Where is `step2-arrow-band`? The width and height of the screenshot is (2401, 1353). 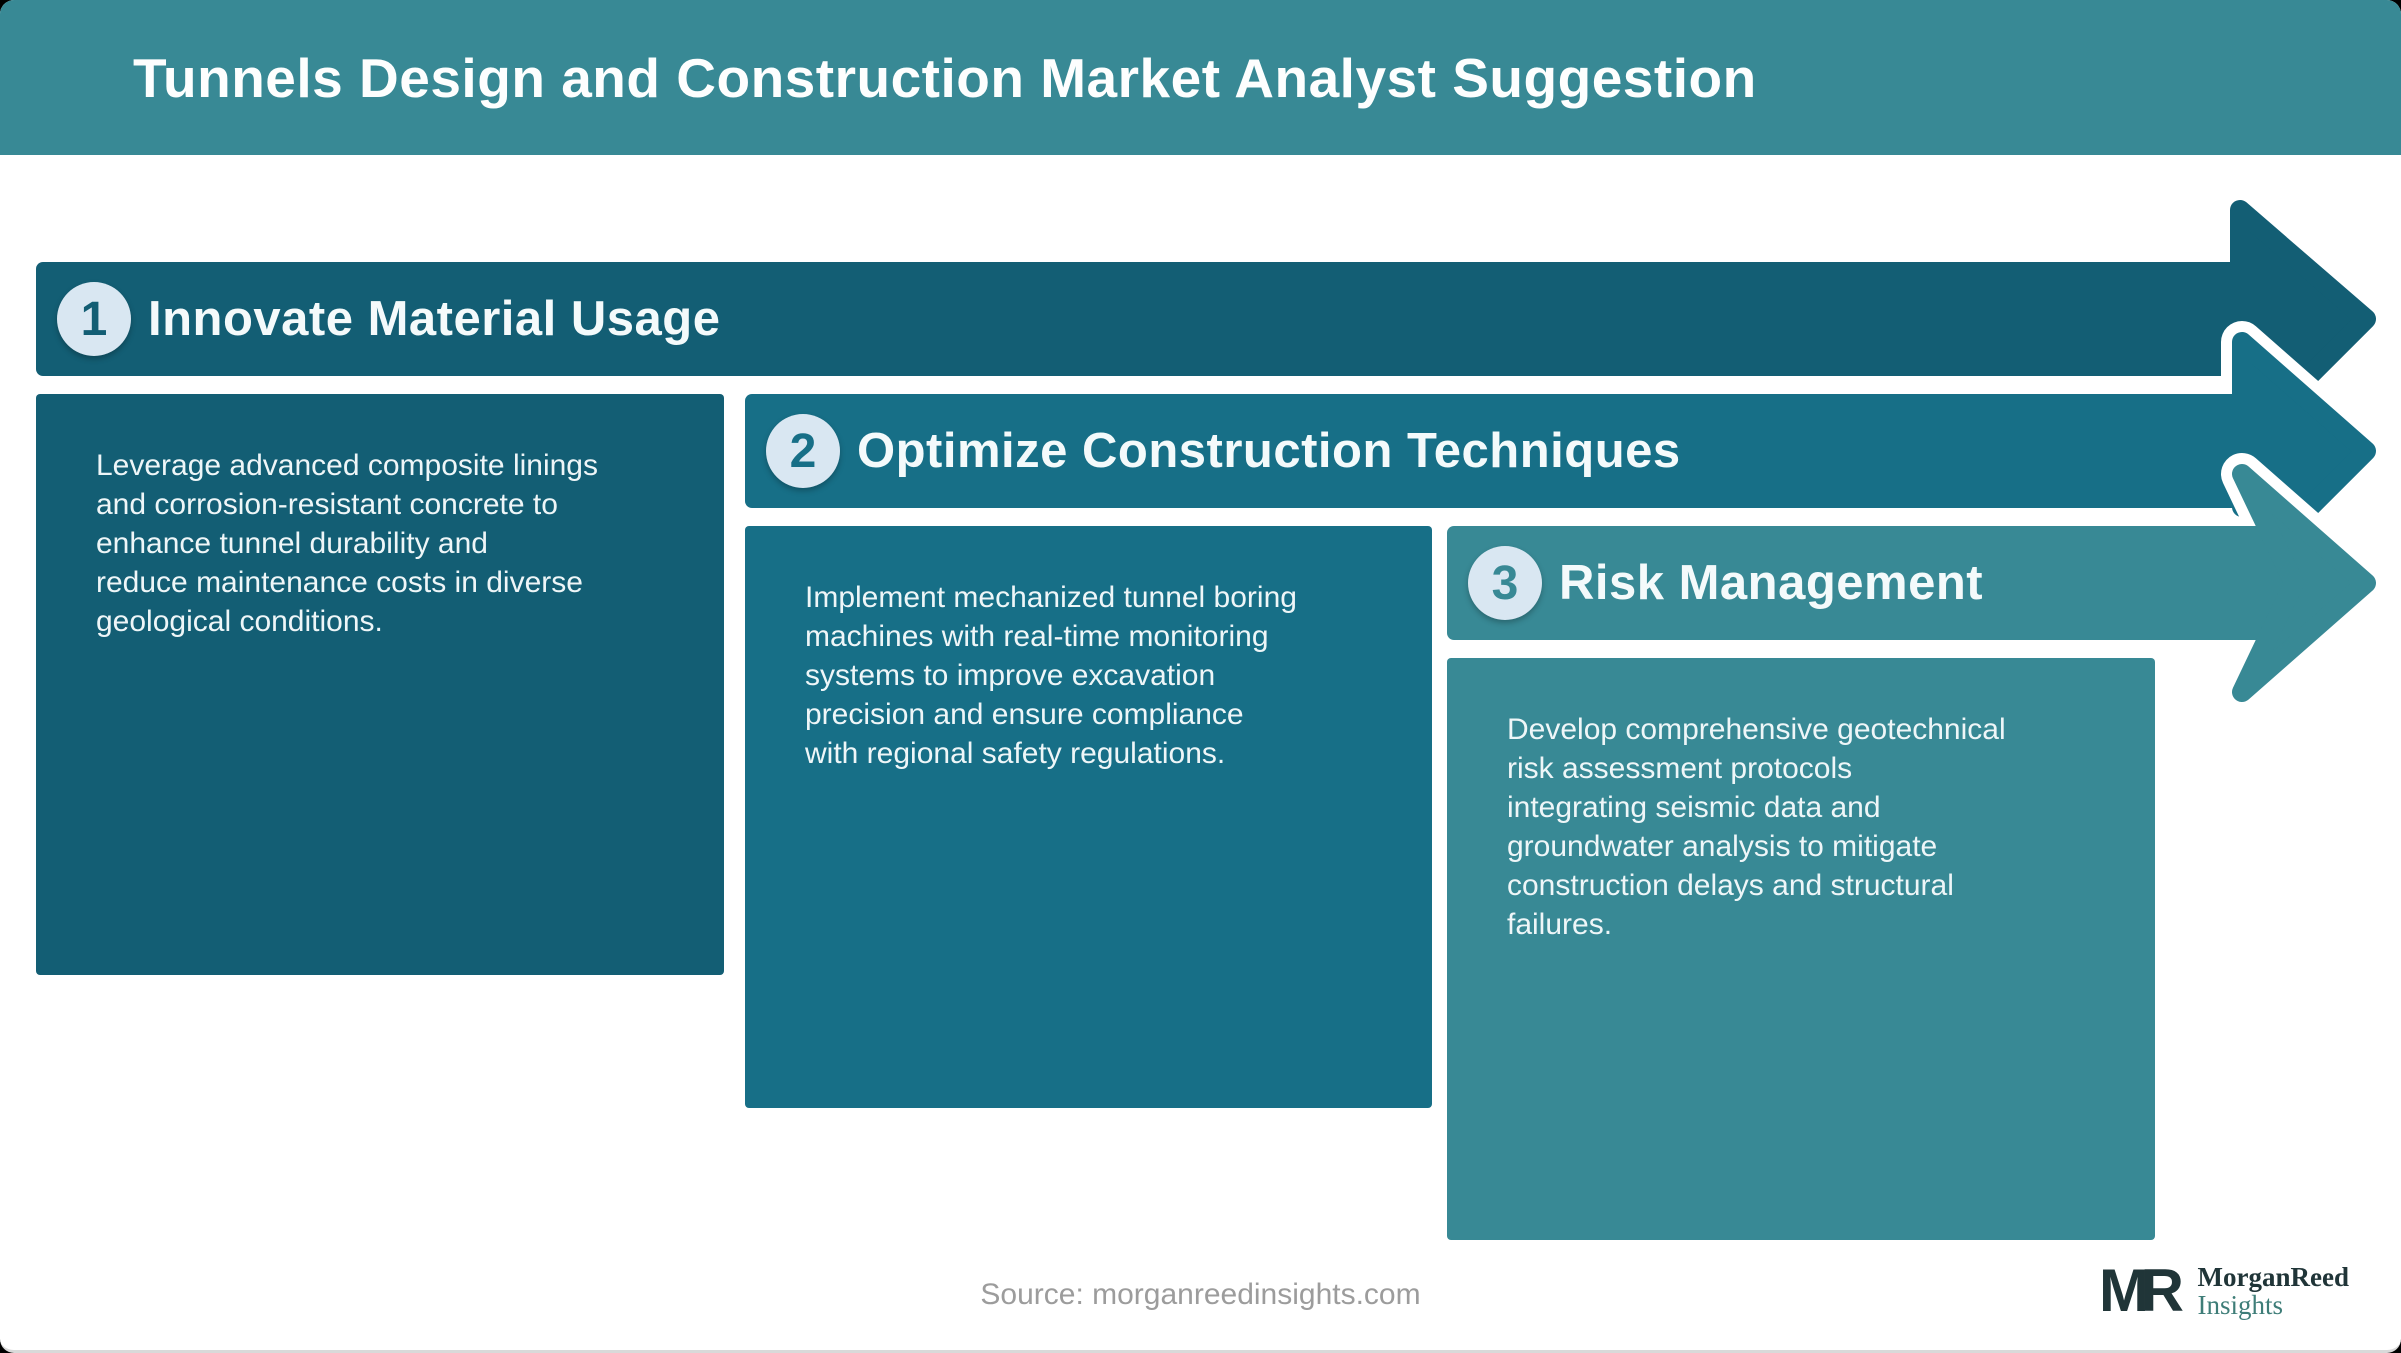
step2-arrow-band is located at coordinates (1503, 451).